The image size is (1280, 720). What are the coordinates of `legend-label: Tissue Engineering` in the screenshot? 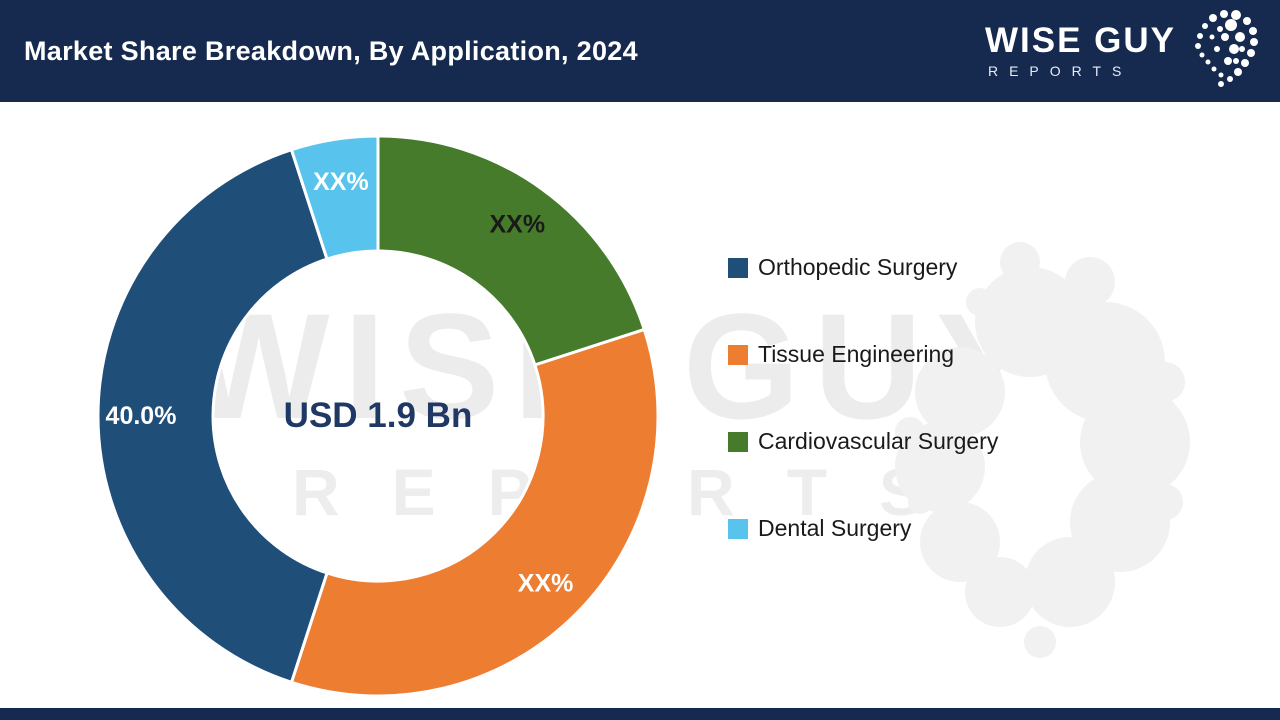 It's located at (856, 354).